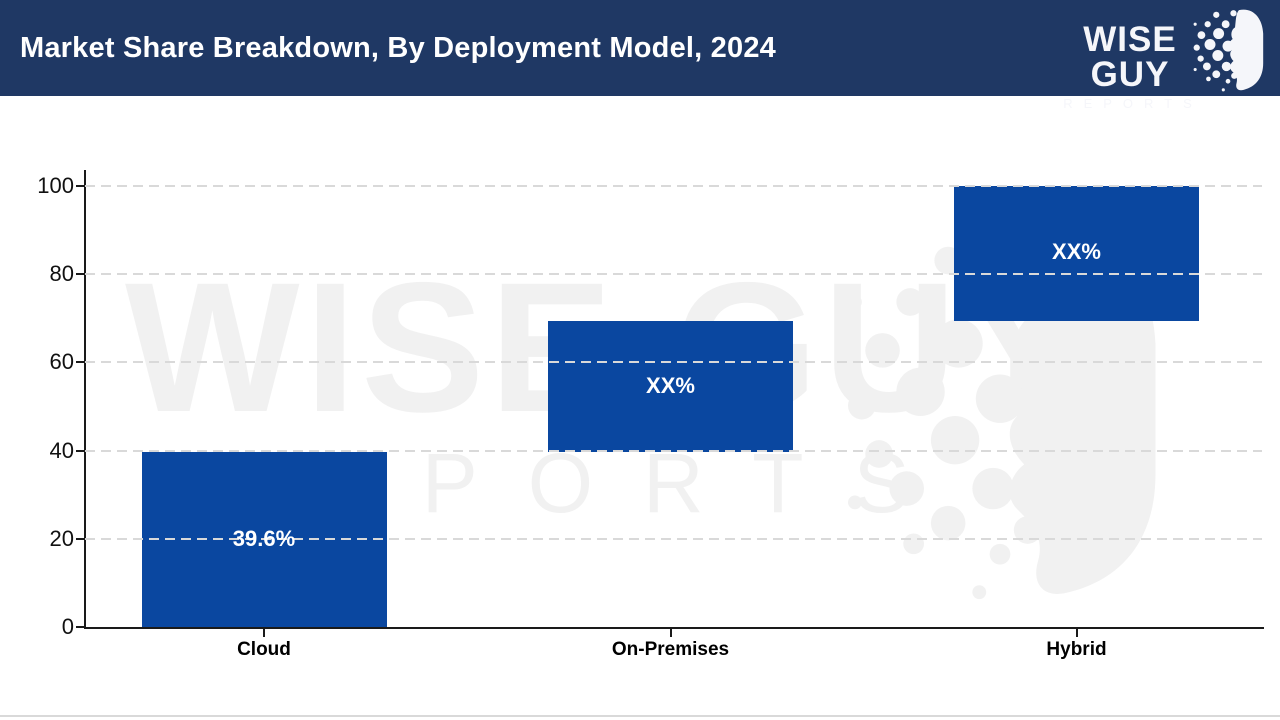  I want to click on x-axis-tick-label-cloud: Cloud, so click(264, 649).